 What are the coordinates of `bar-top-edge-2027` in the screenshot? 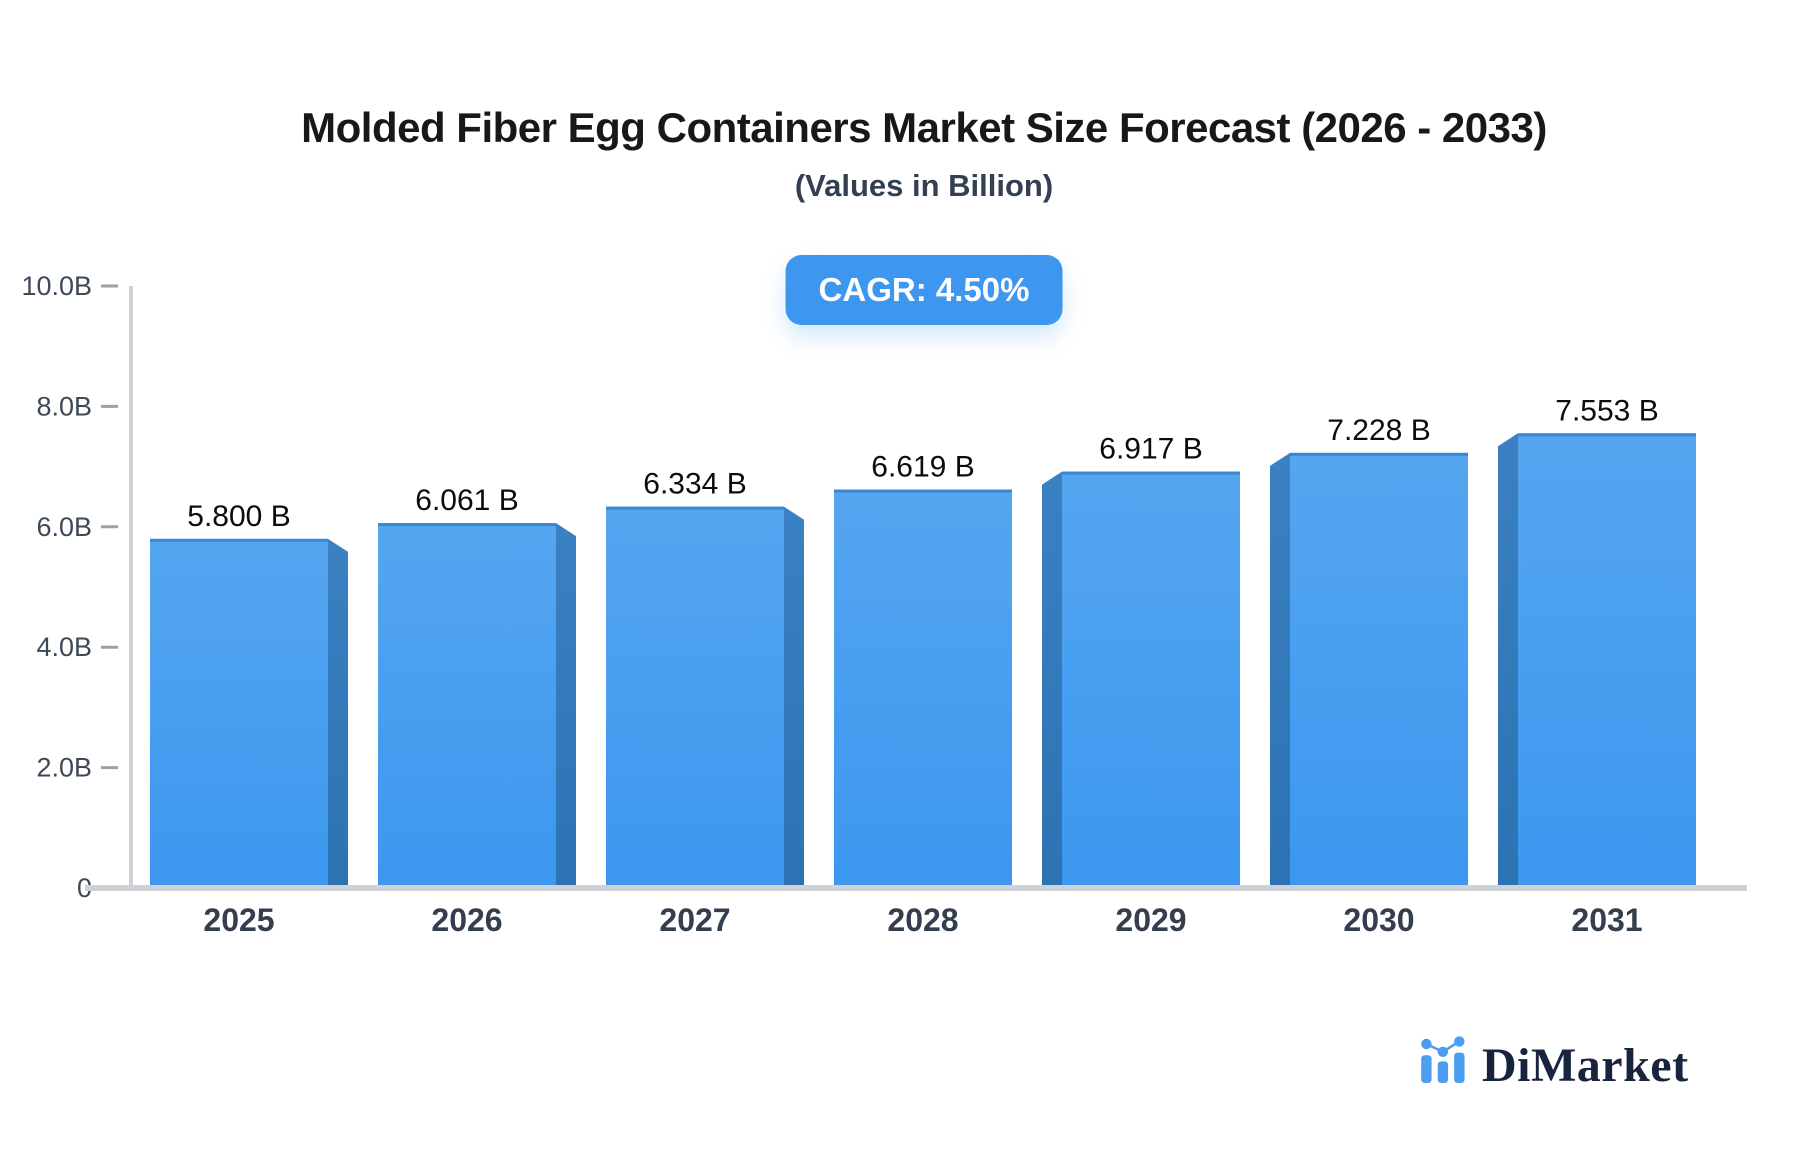 It's located at (695, 508).